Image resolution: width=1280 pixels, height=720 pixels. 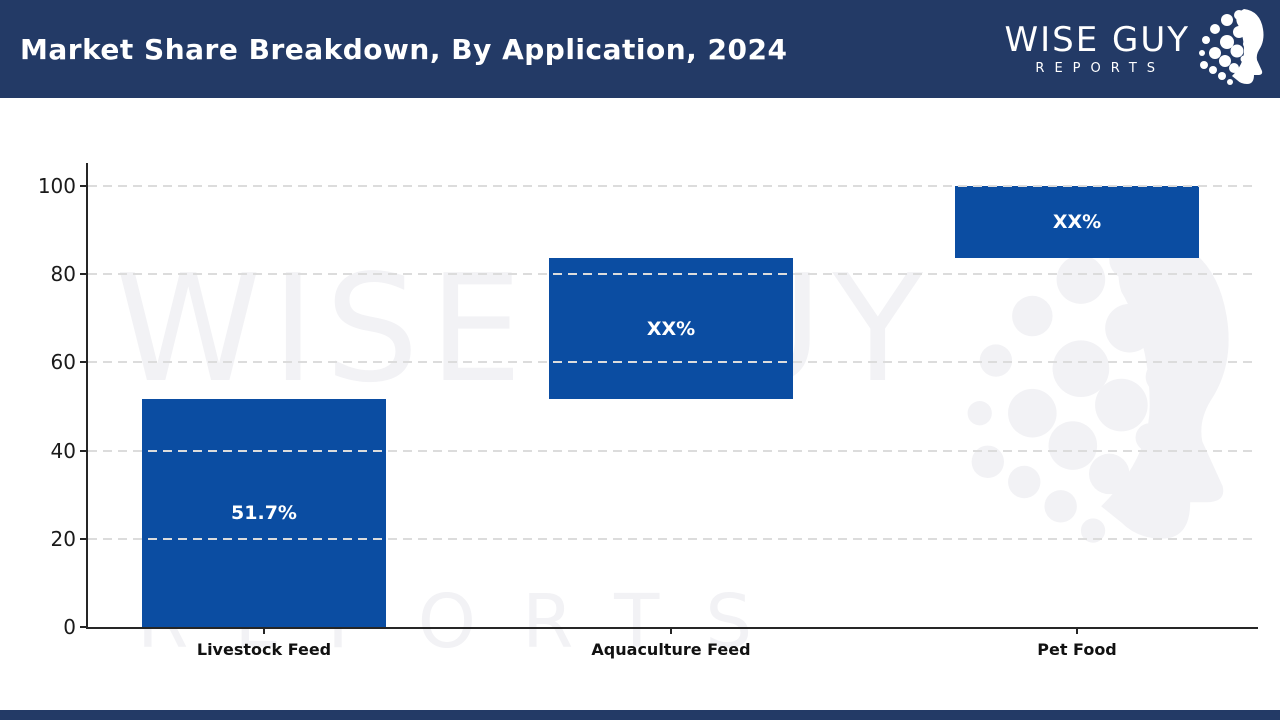 What do you see at coordinates (671, 649) in the screenshot?
I see `x-category-label: Aquaculture Feed` at bounding box center [671, 649].